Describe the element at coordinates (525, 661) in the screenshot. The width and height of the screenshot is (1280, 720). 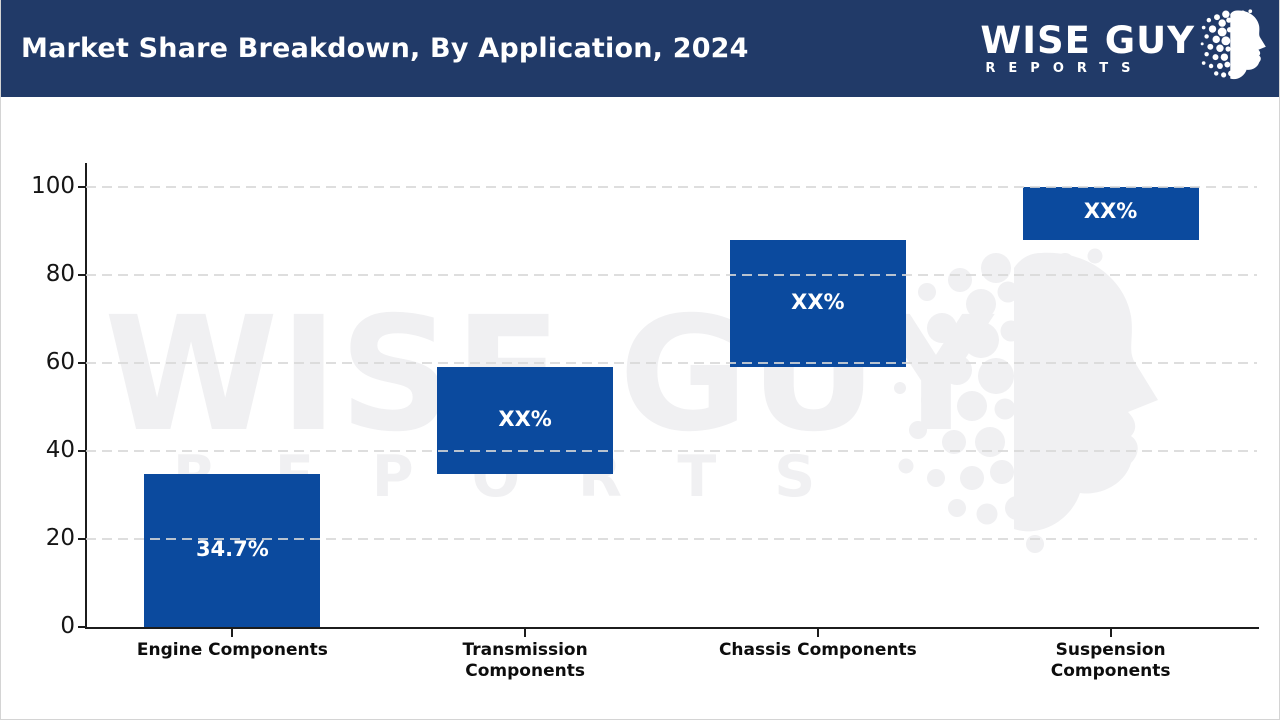
I see `category-label: Transmission Components` at that location.